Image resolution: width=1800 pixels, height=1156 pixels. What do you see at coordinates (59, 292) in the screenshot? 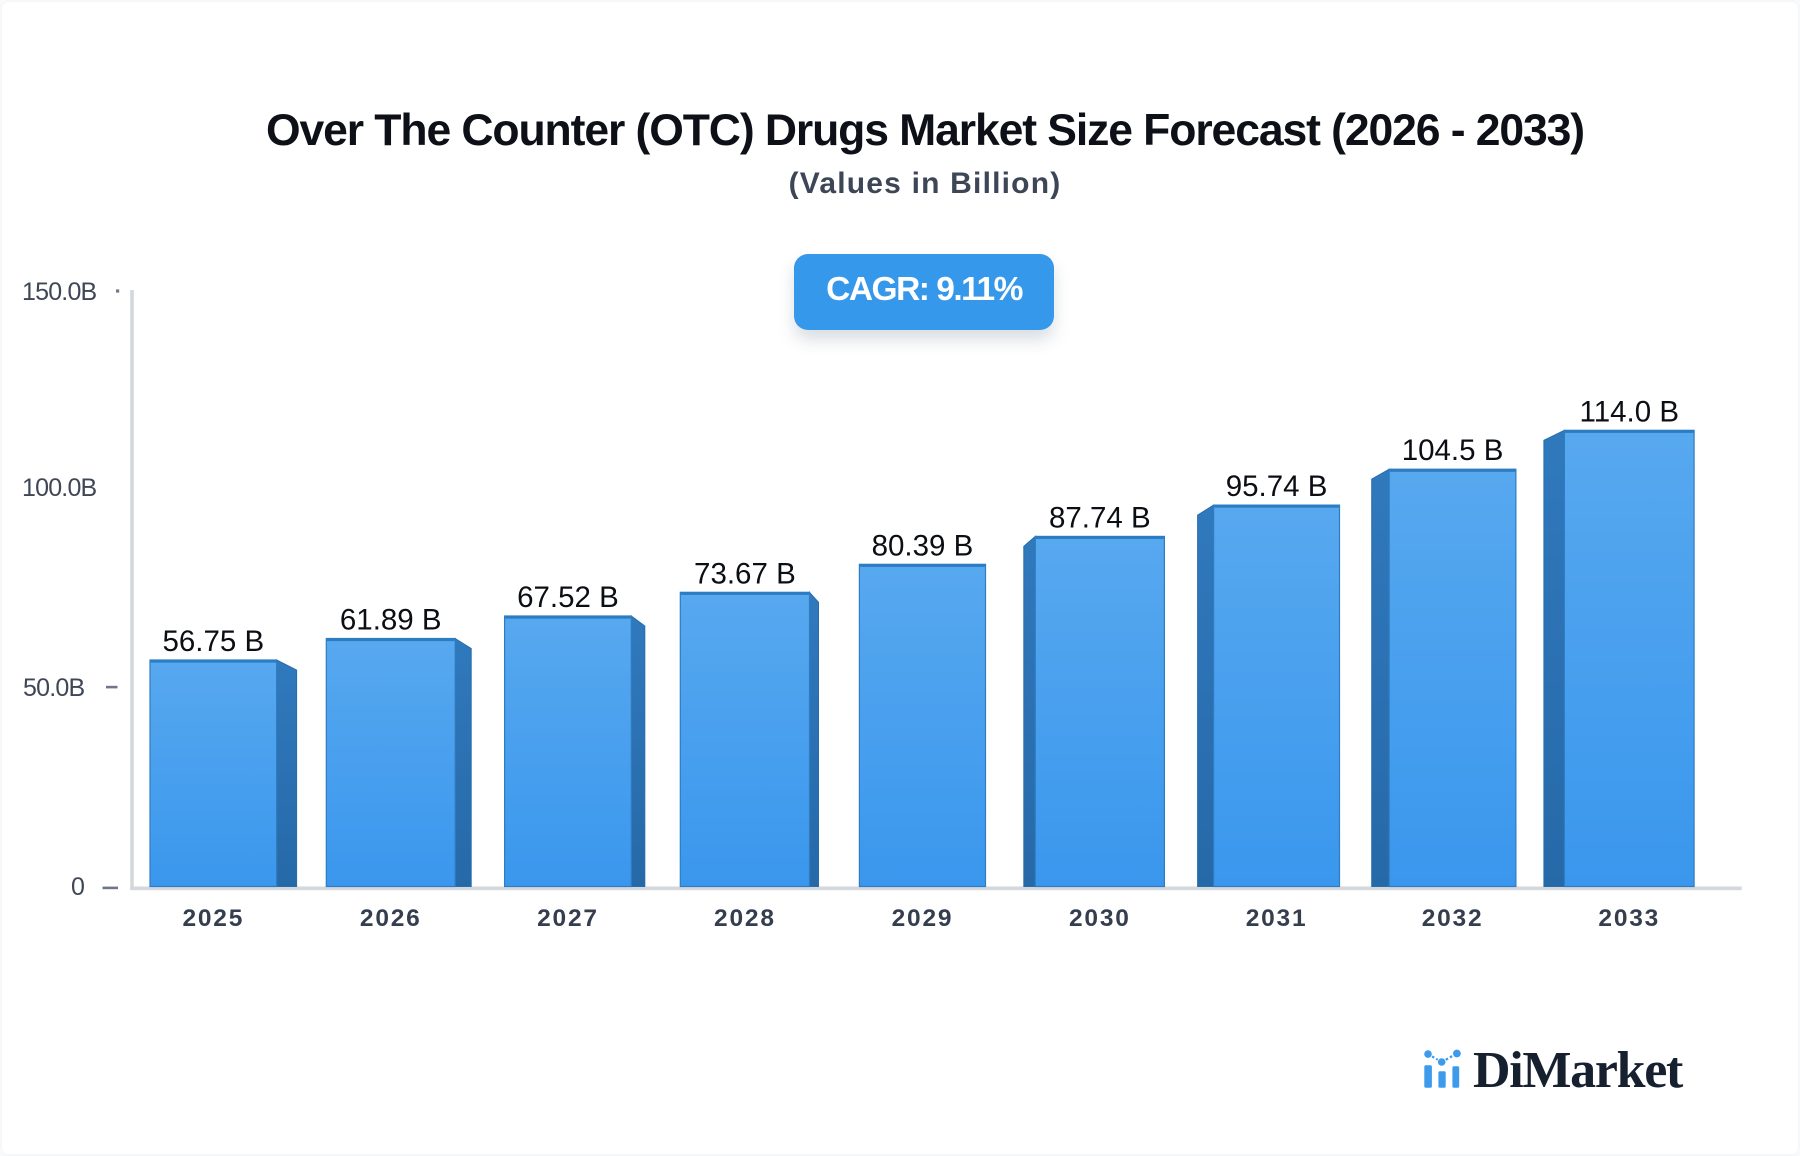
I see `svg-text: 150.0B` at bounding box center [59, 292].